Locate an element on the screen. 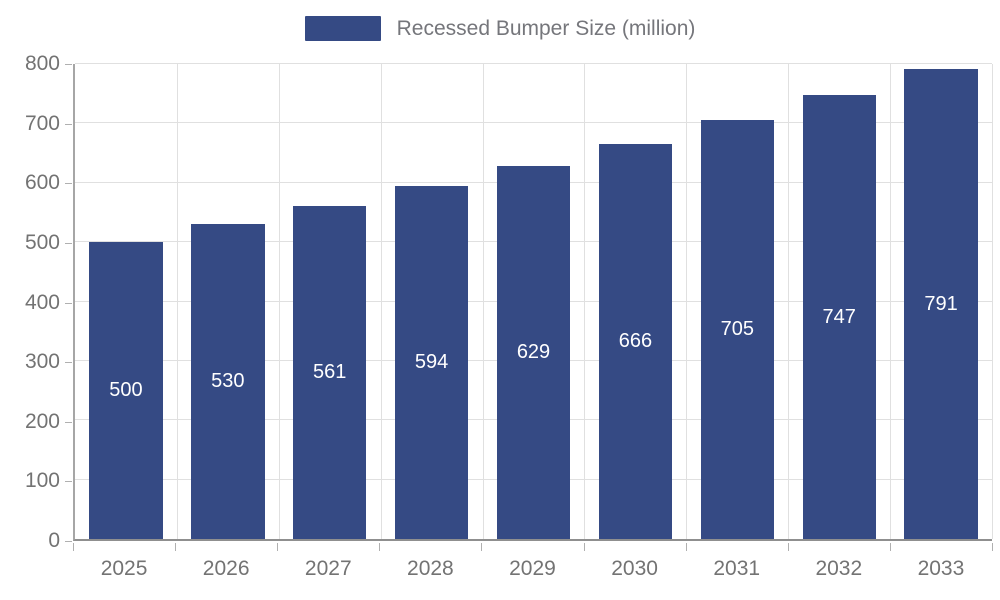 This screenshot has height=600, width=1000. legend-label: Recessed Bumper Size (million) is located at coordinates (546, 28).